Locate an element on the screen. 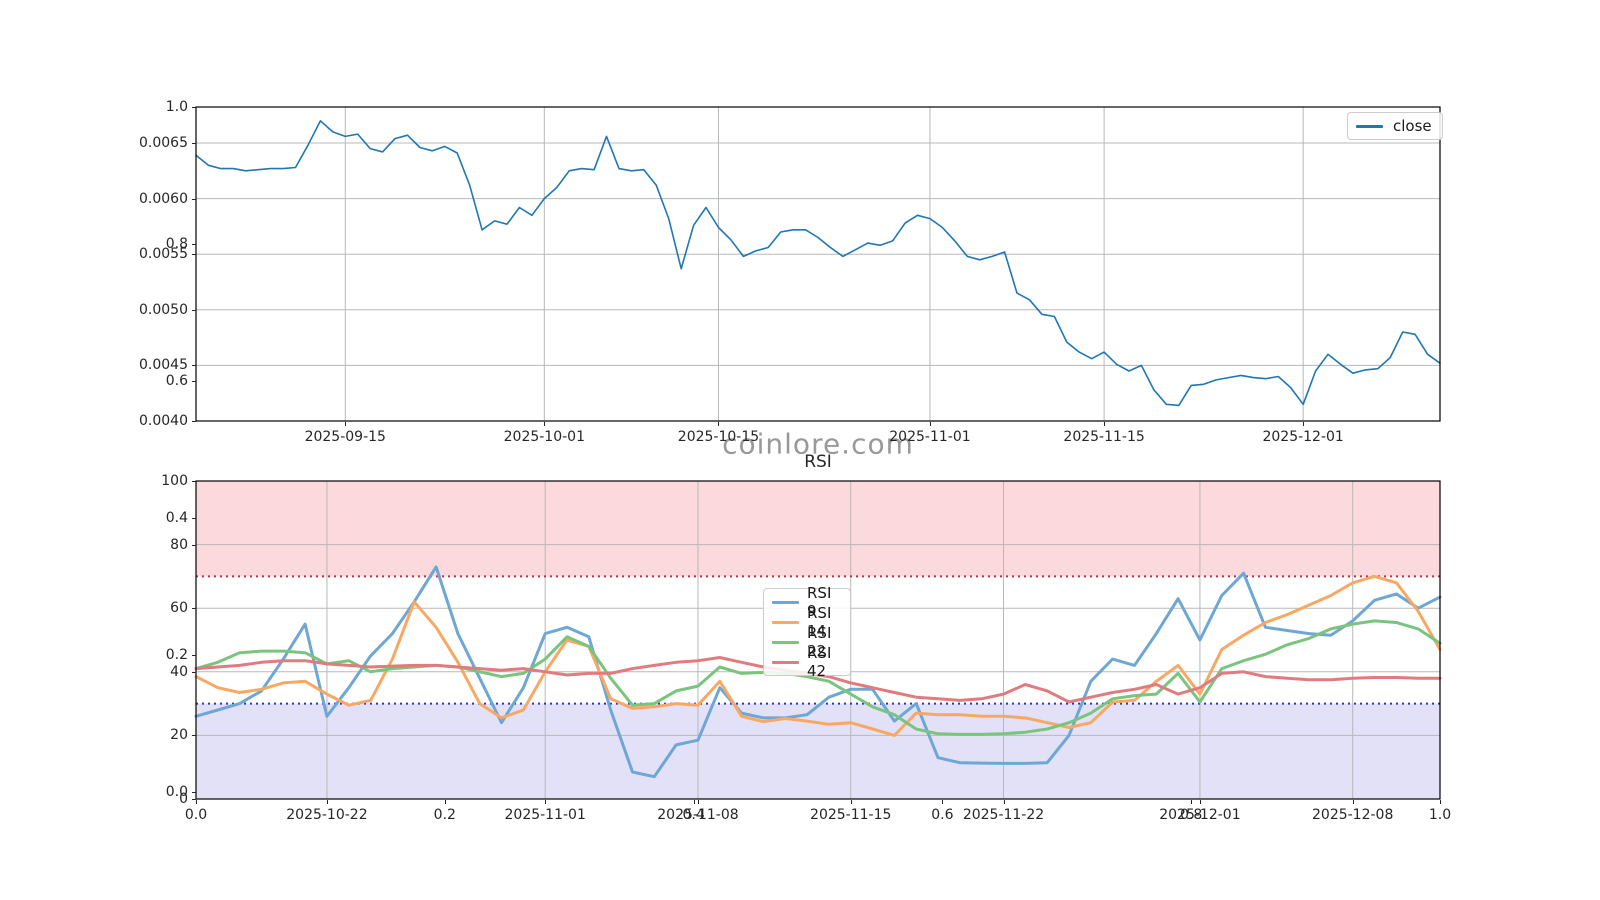 The width and height of the screenshot is (1600, 900). overlay-xtick-label: 0.6 is located at coordinates (942, 815).